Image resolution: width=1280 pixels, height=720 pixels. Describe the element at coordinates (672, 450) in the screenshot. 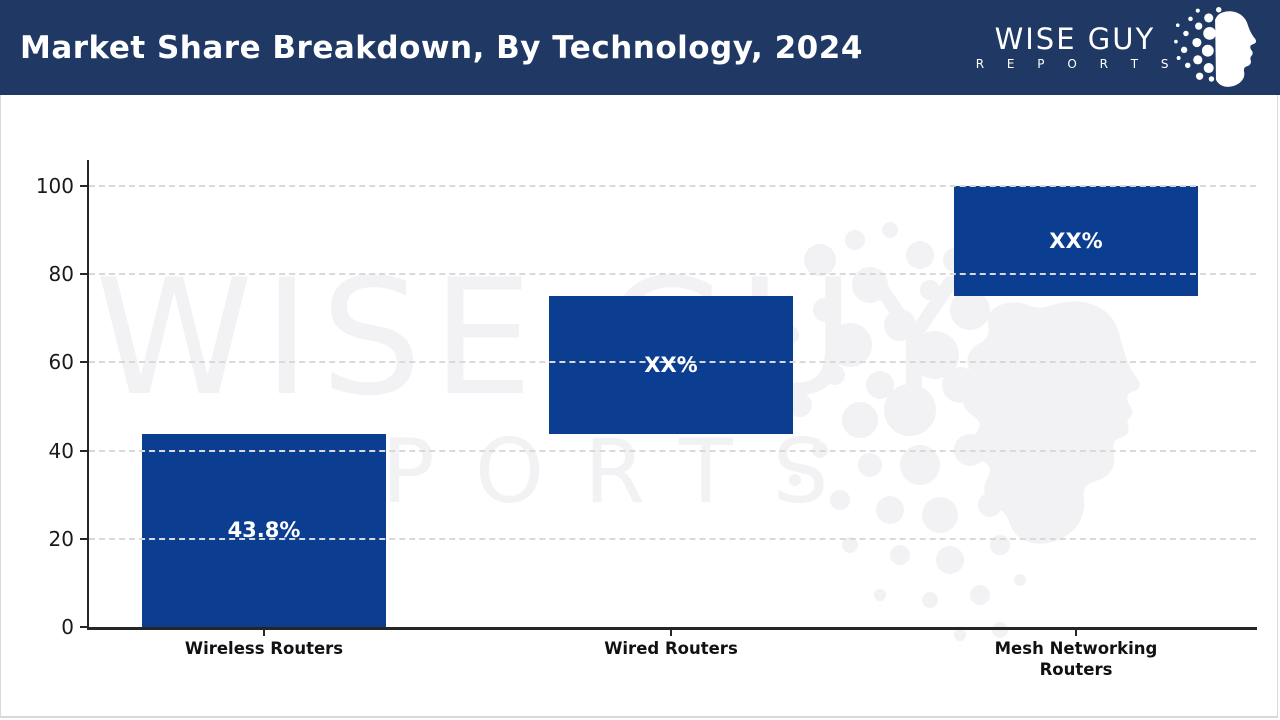

I see `gridline-y40` at that location.